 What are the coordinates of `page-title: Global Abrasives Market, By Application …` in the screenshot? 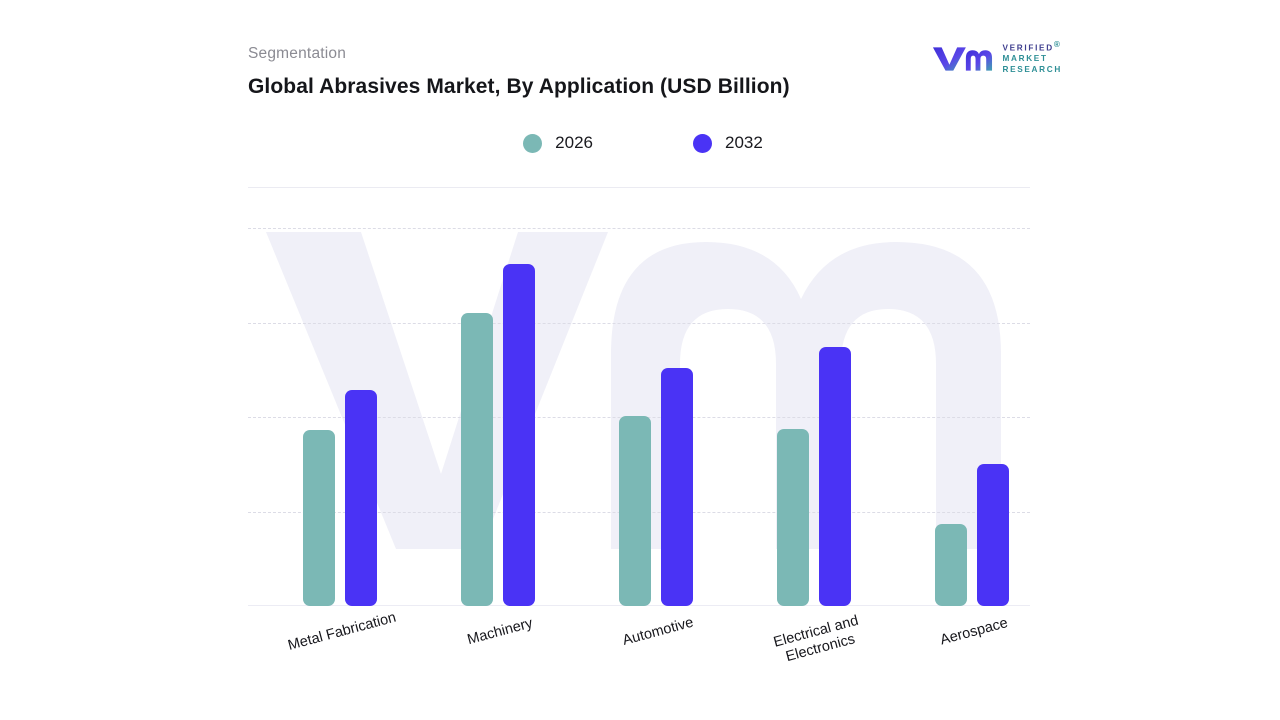 It's located at (519, 86).